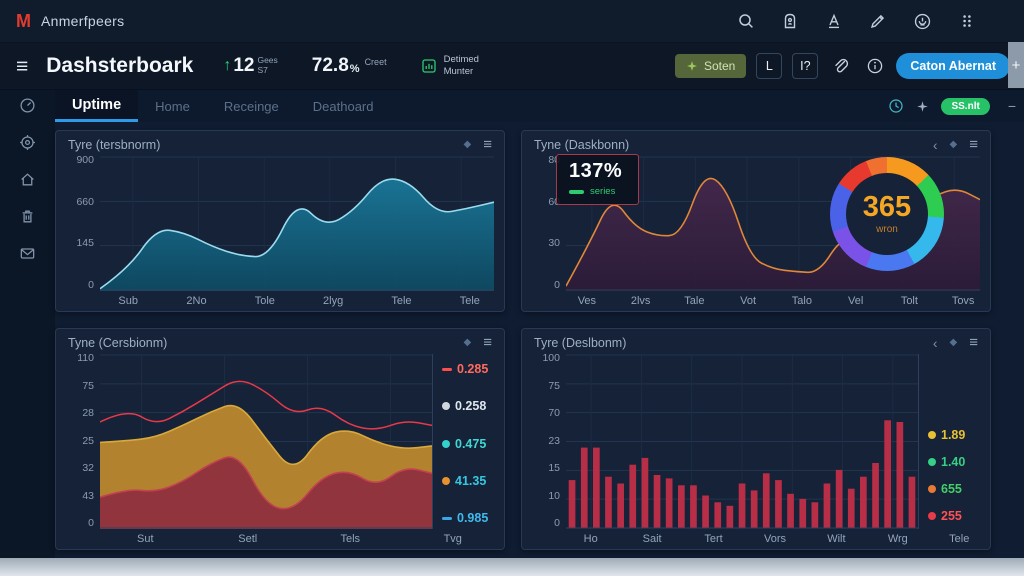  I want to click on zoom-in-strip: +, so click(1016, 65).